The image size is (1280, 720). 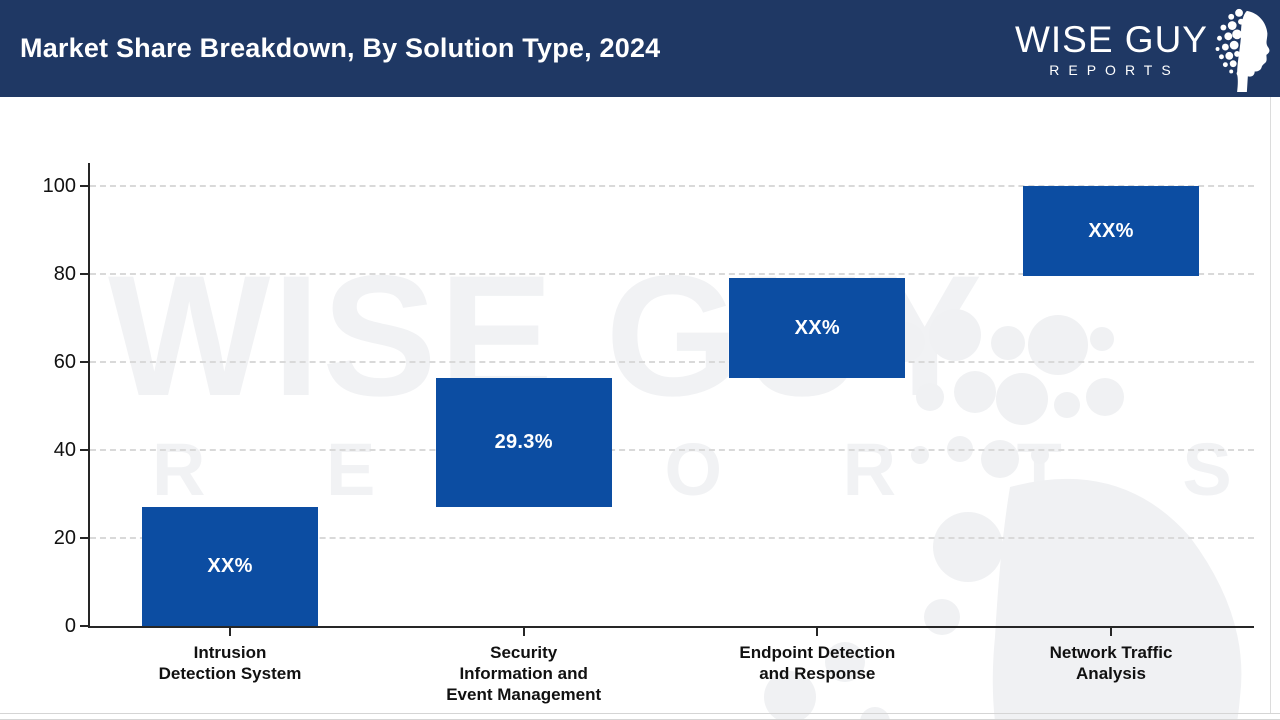 What do you see at coordinates (89, 395) in the screenshot?
I see `y-axis-line` at bounding box center [89, 395].